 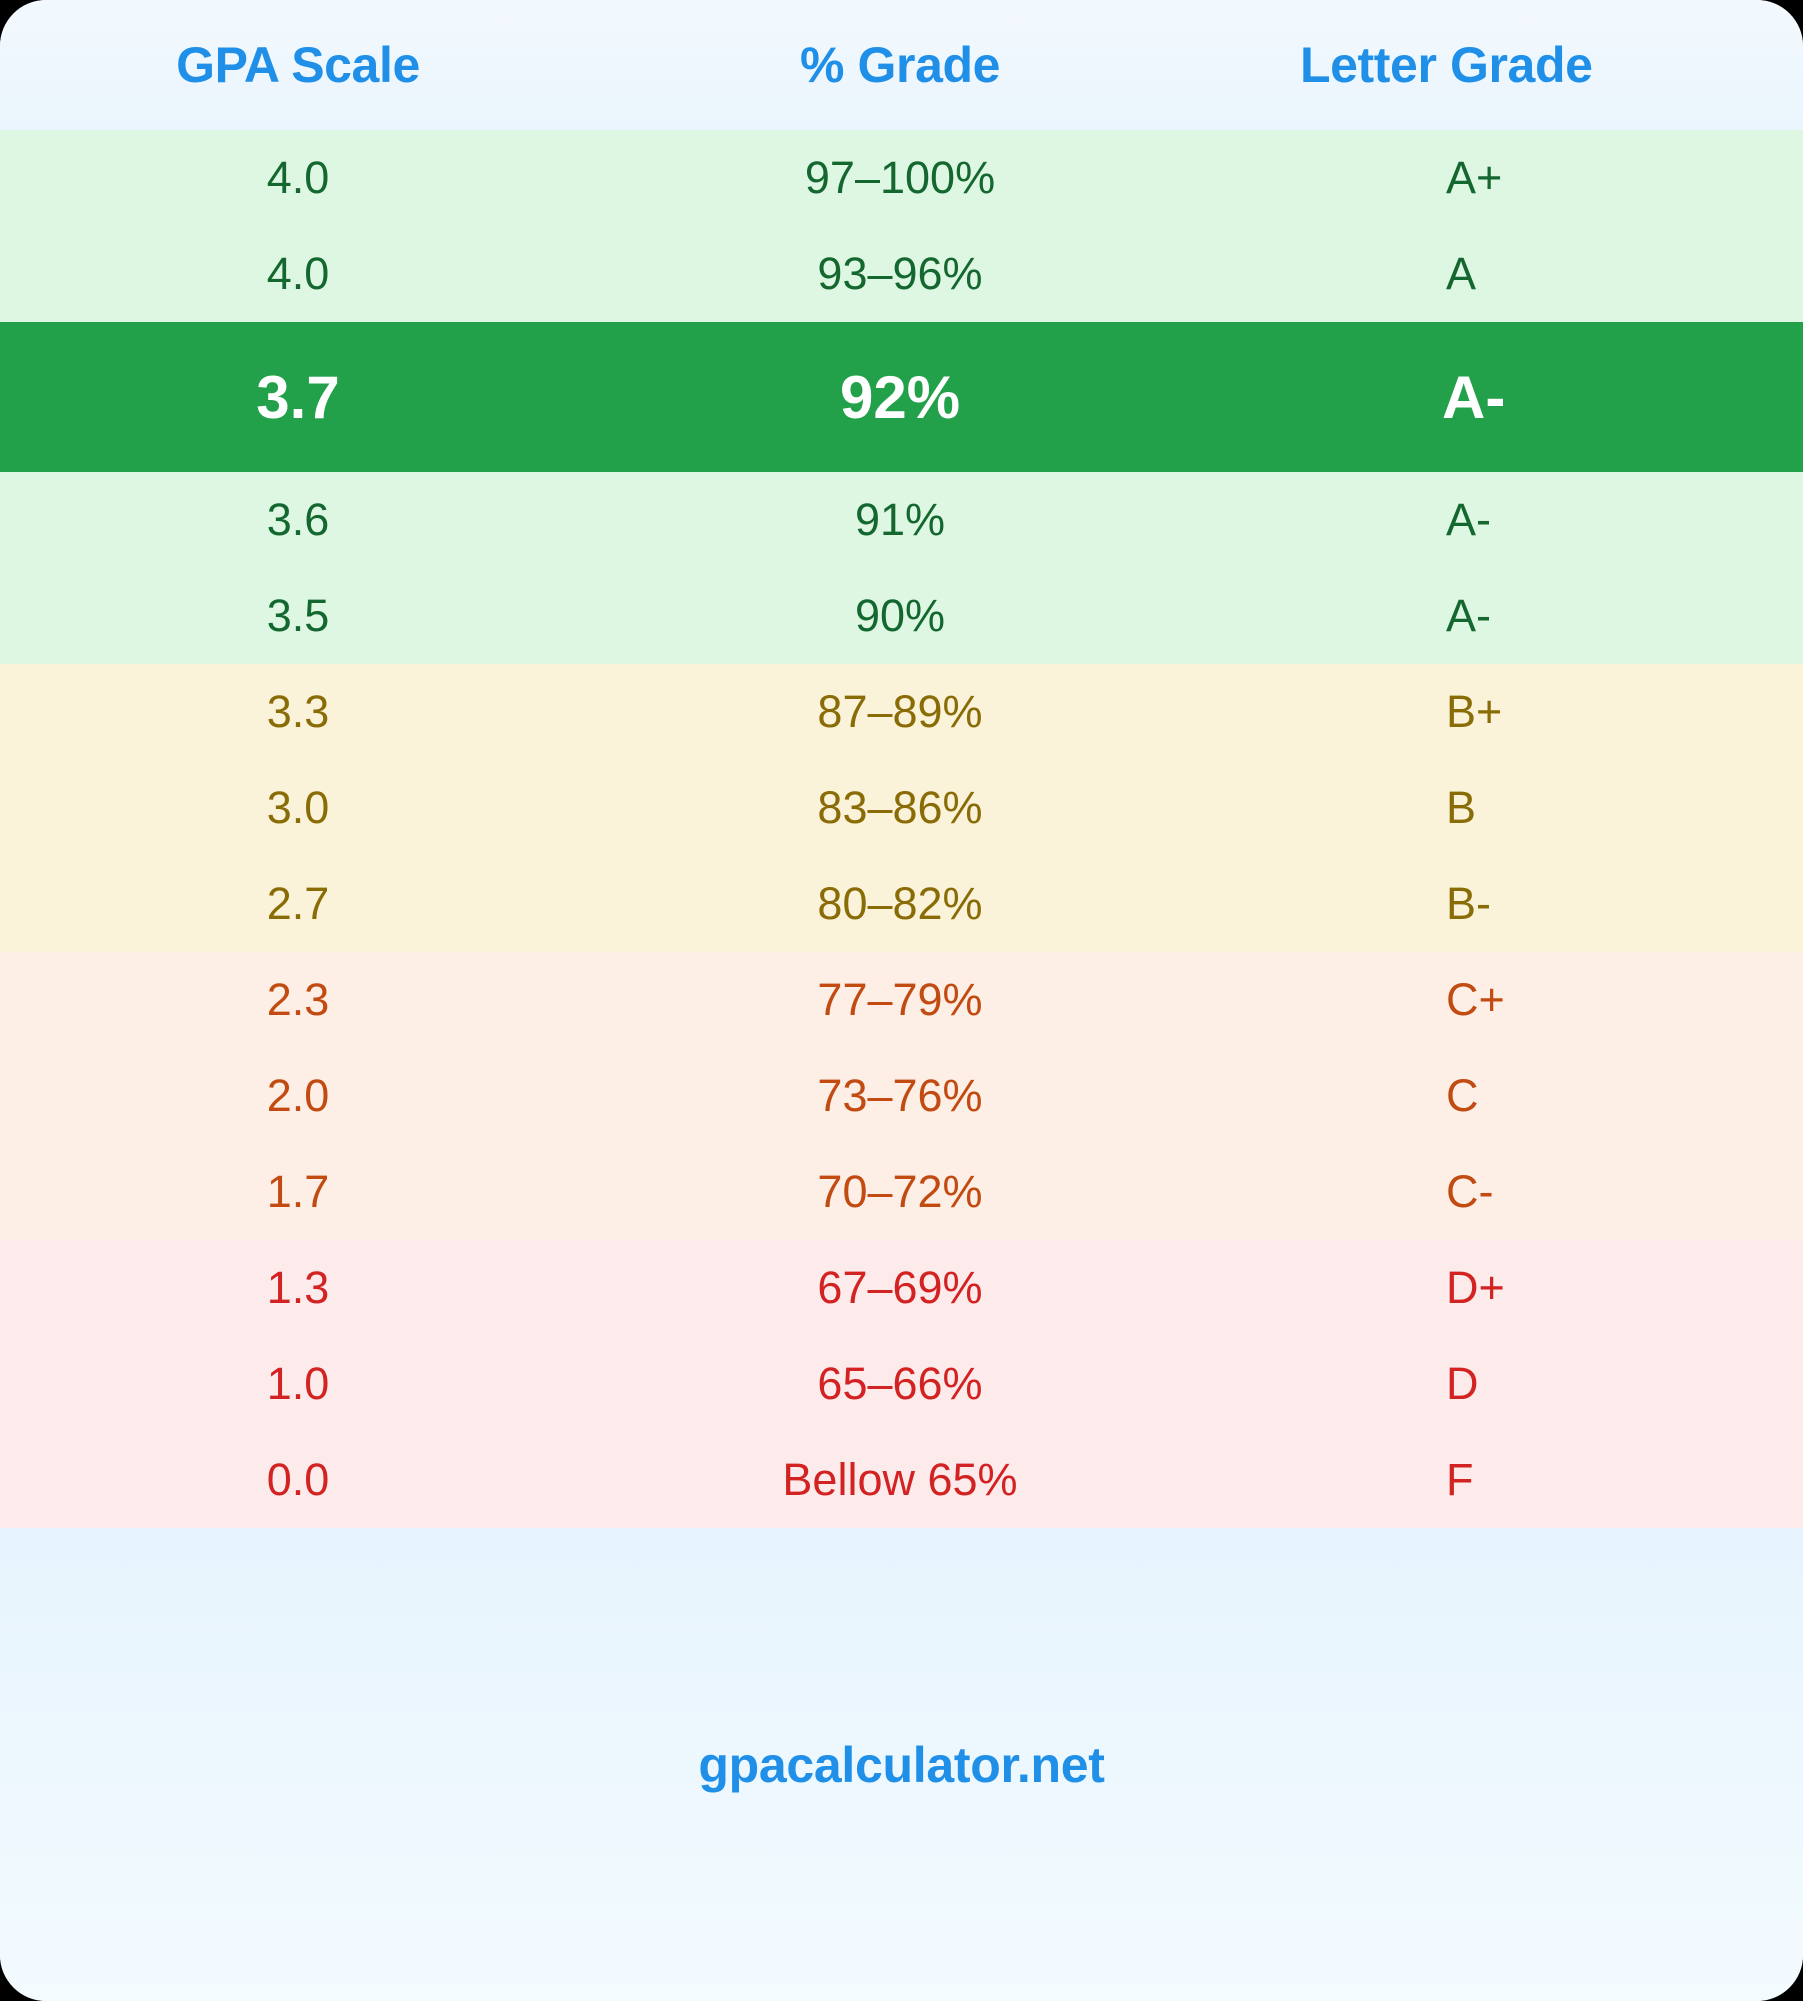 What do you see at coordinates (298, 807) in the screenshot?
I see `cell-gpa: 3.0` at bounding box center [298, 807].